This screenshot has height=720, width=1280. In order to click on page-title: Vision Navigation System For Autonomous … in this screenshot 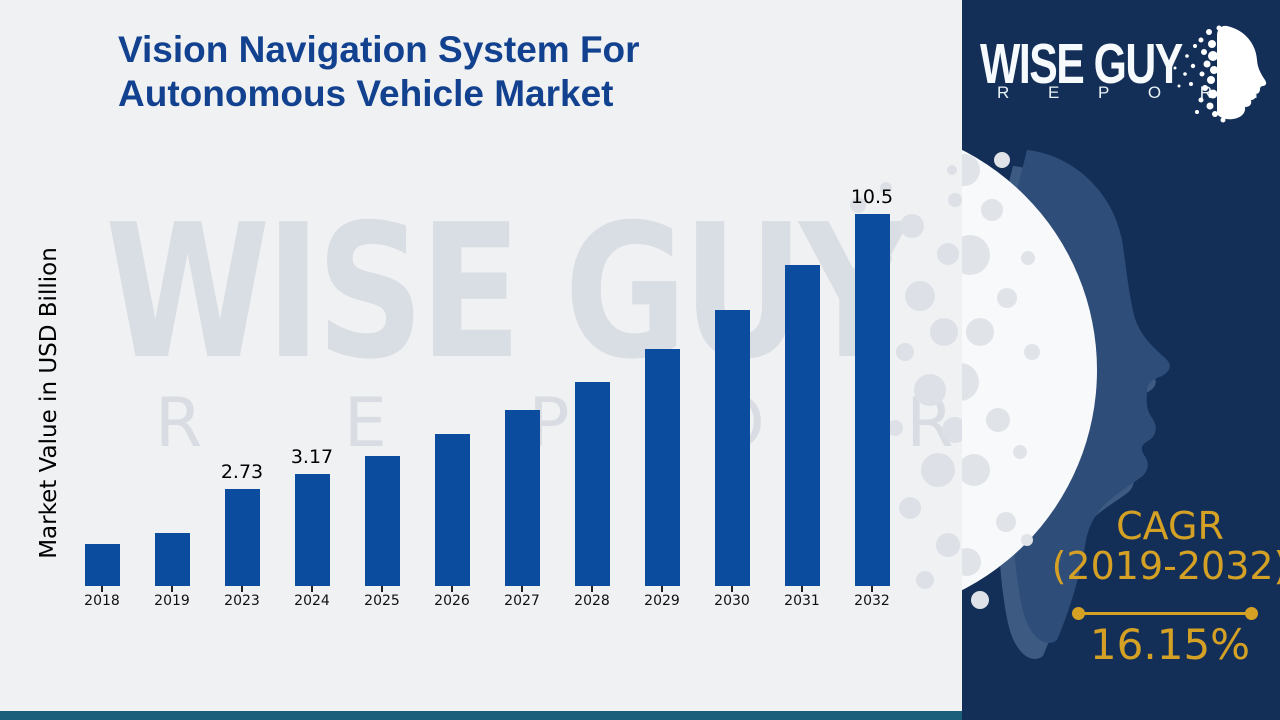, I will do `click(379, 72)`.